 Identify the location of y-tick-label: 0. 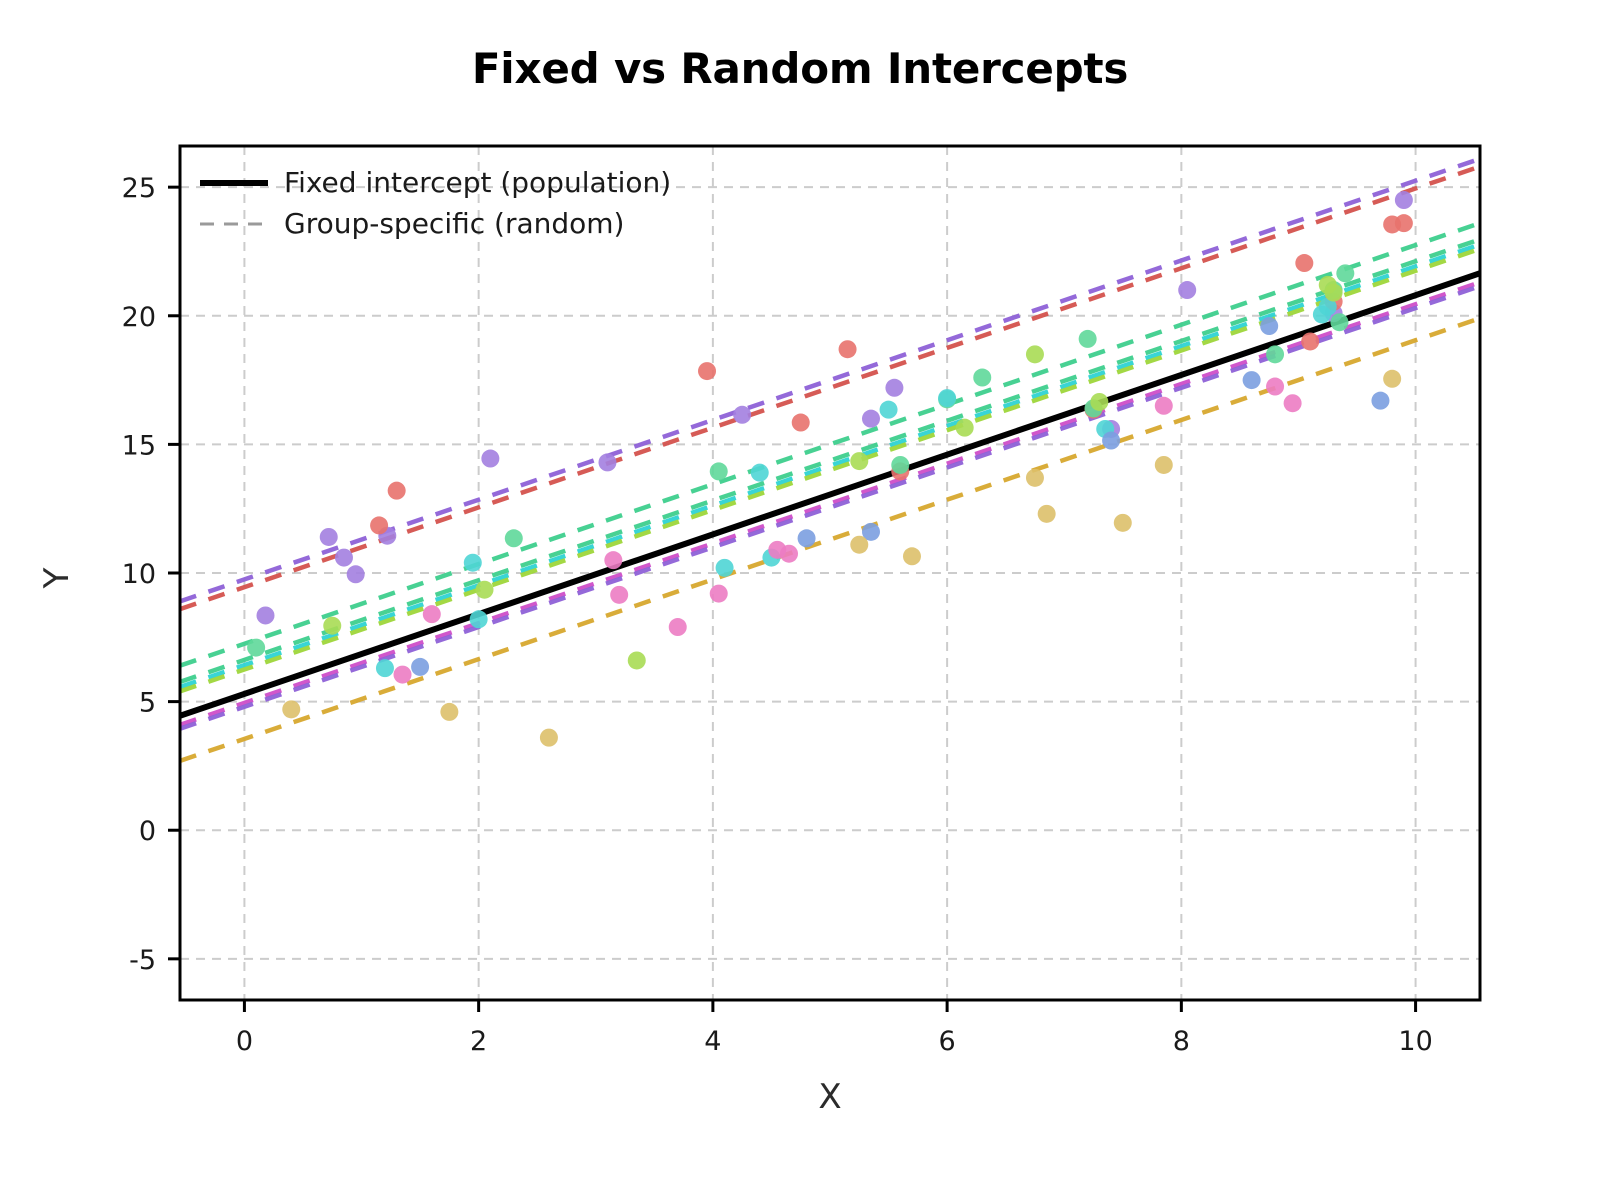
(147, 831).